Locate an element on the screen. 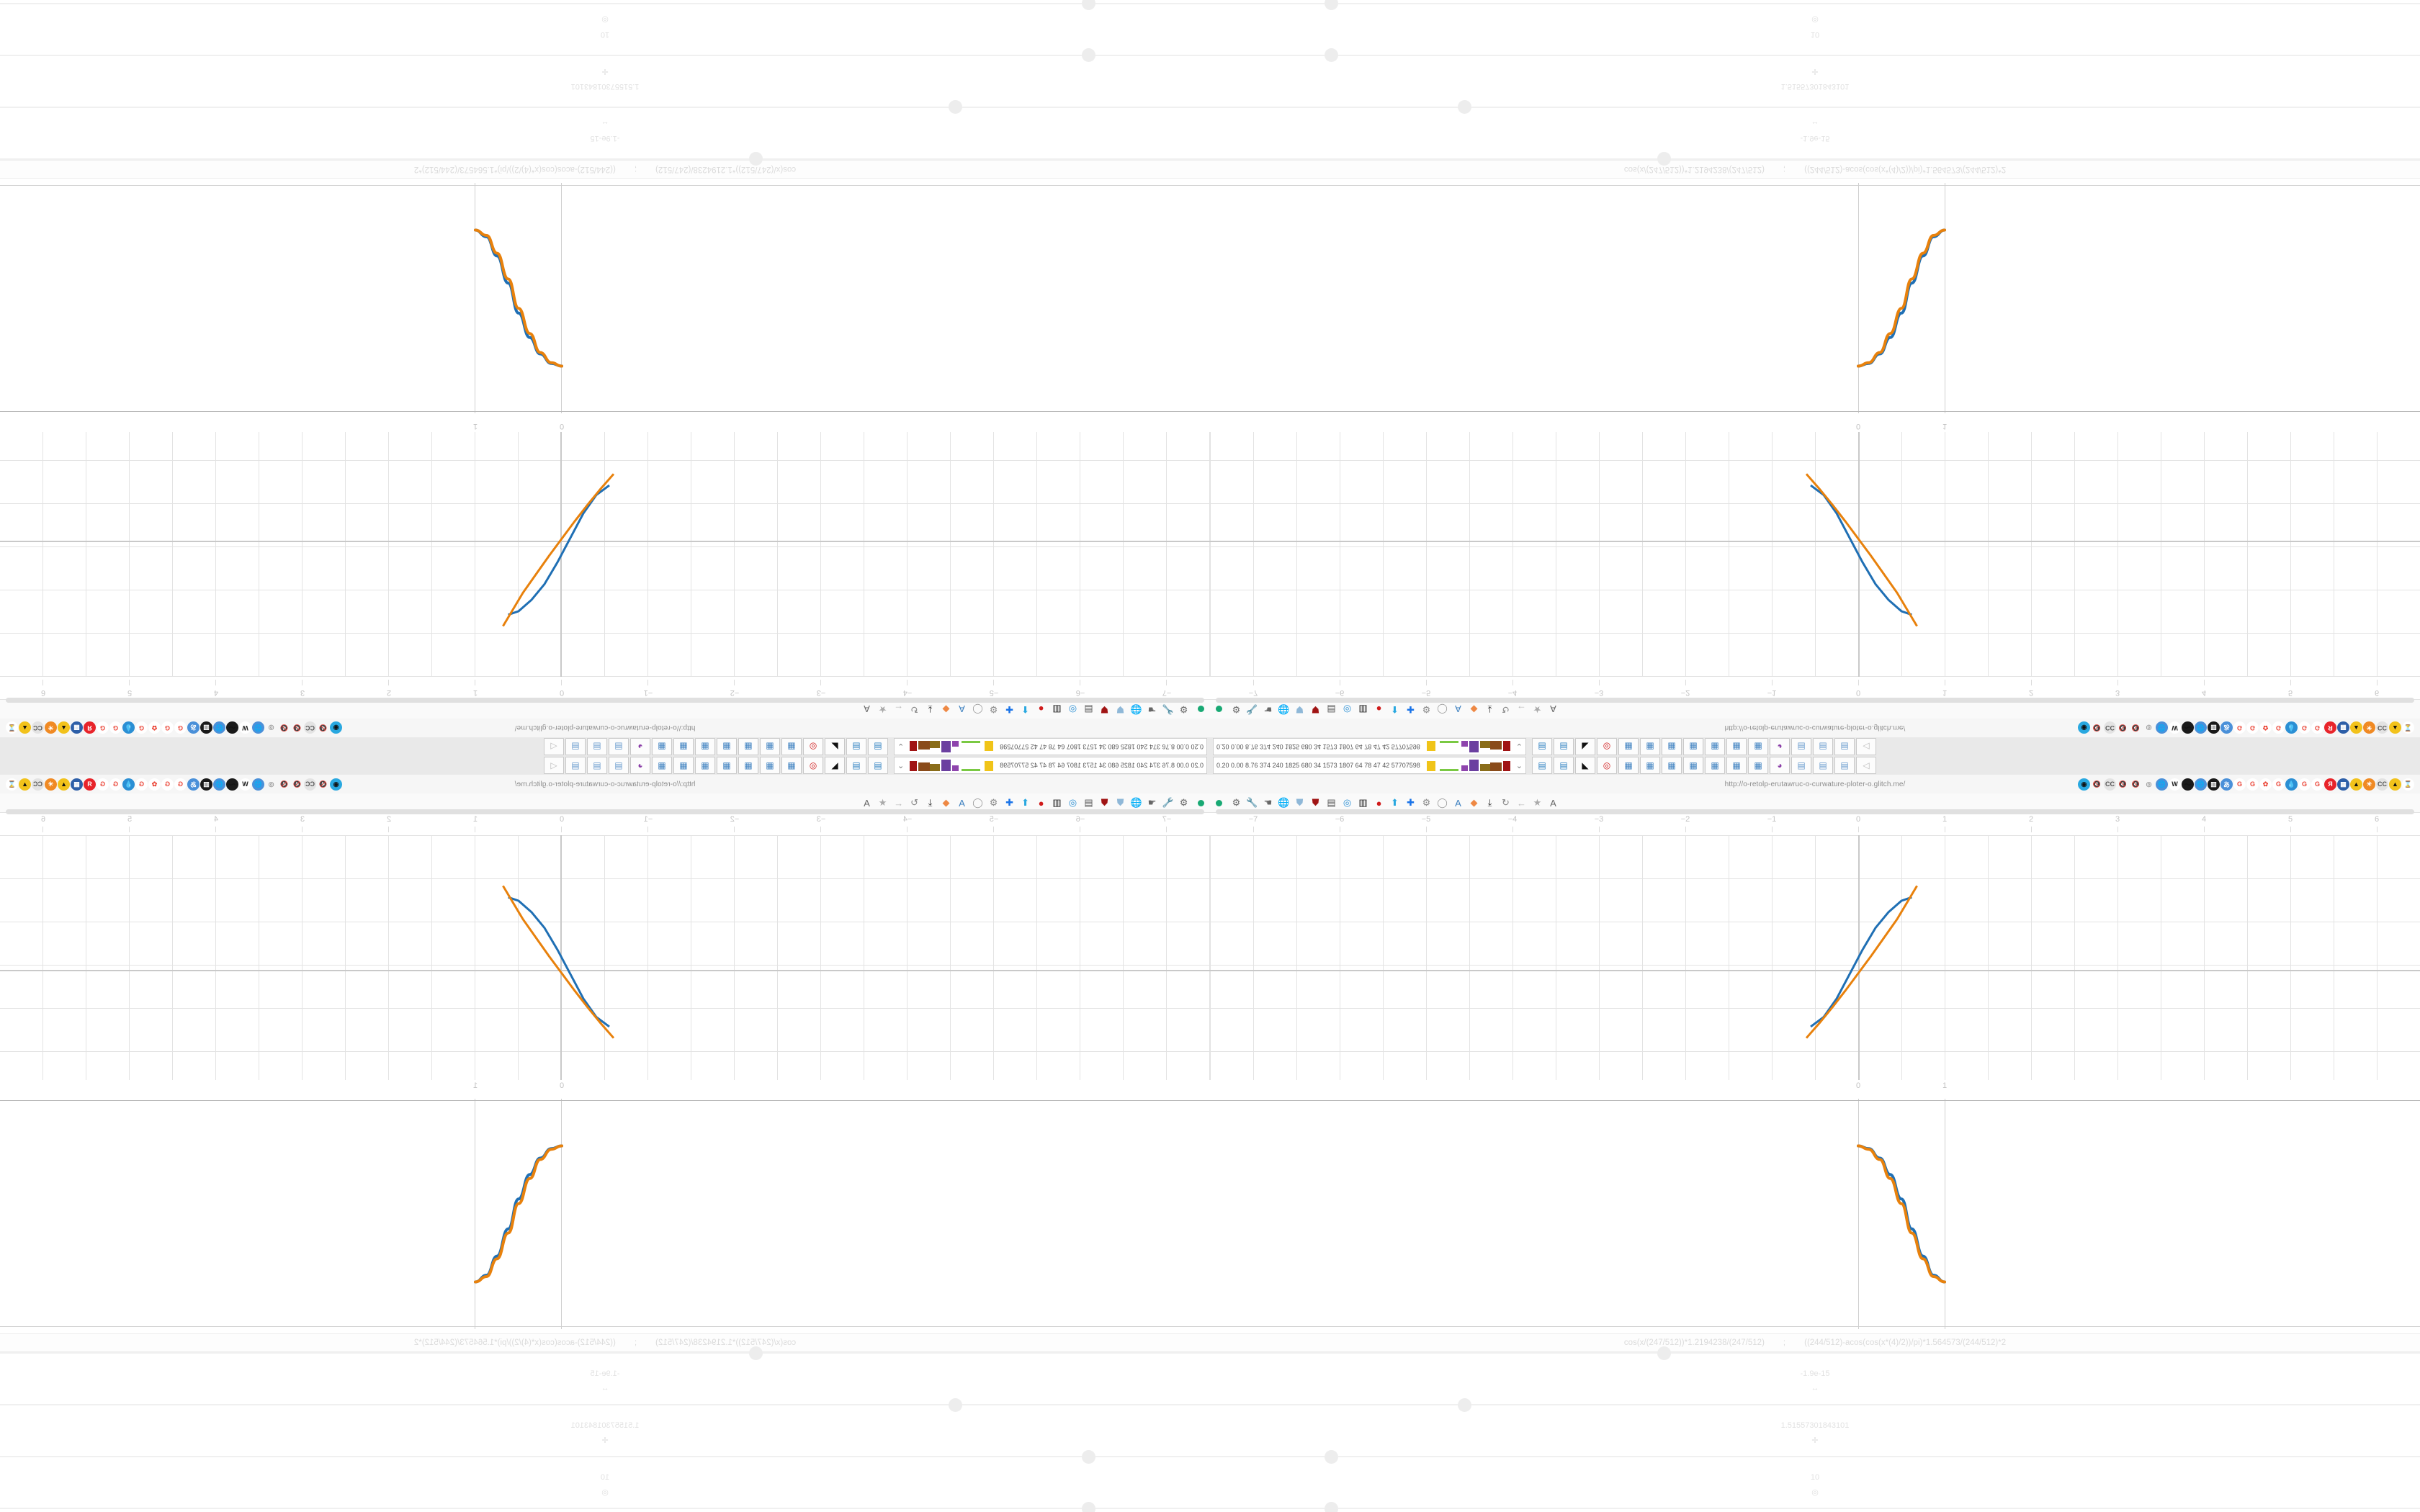 The width and height of the screenshot is (2420, 1512). closed-caption-icon: CC is located at coordinates (38, 784).